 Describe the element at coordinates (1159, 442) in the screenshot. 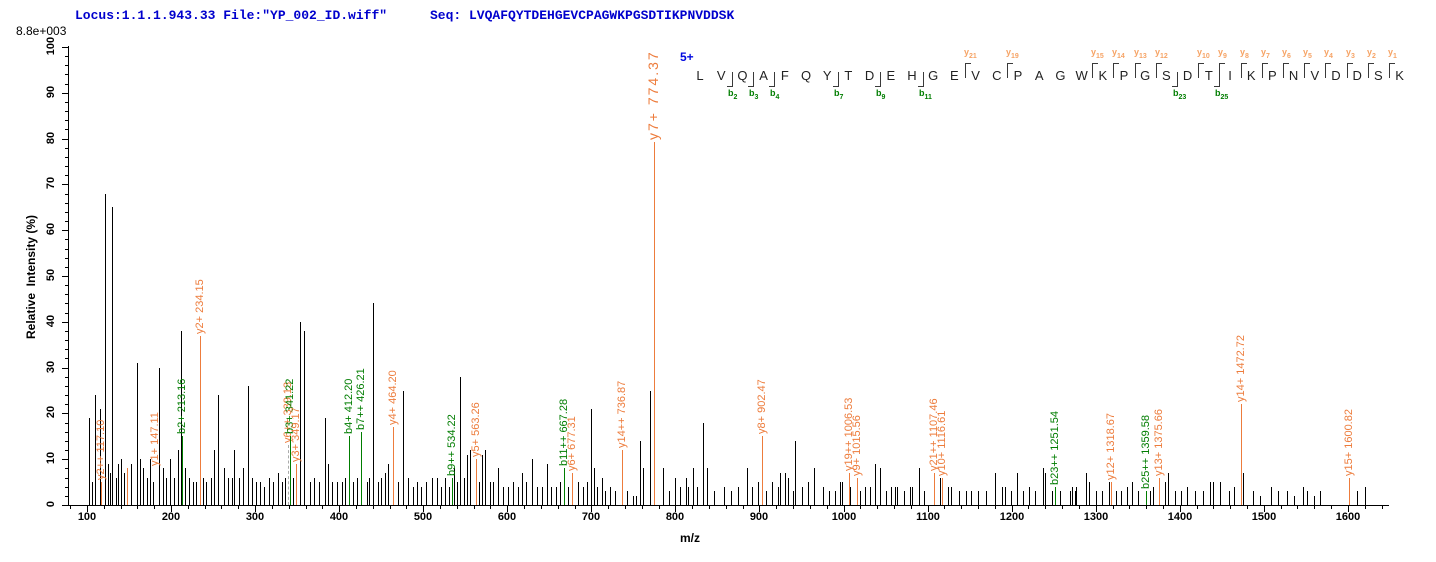

I see `y-ion-peak-label: y13+ 1375.66` at that location.